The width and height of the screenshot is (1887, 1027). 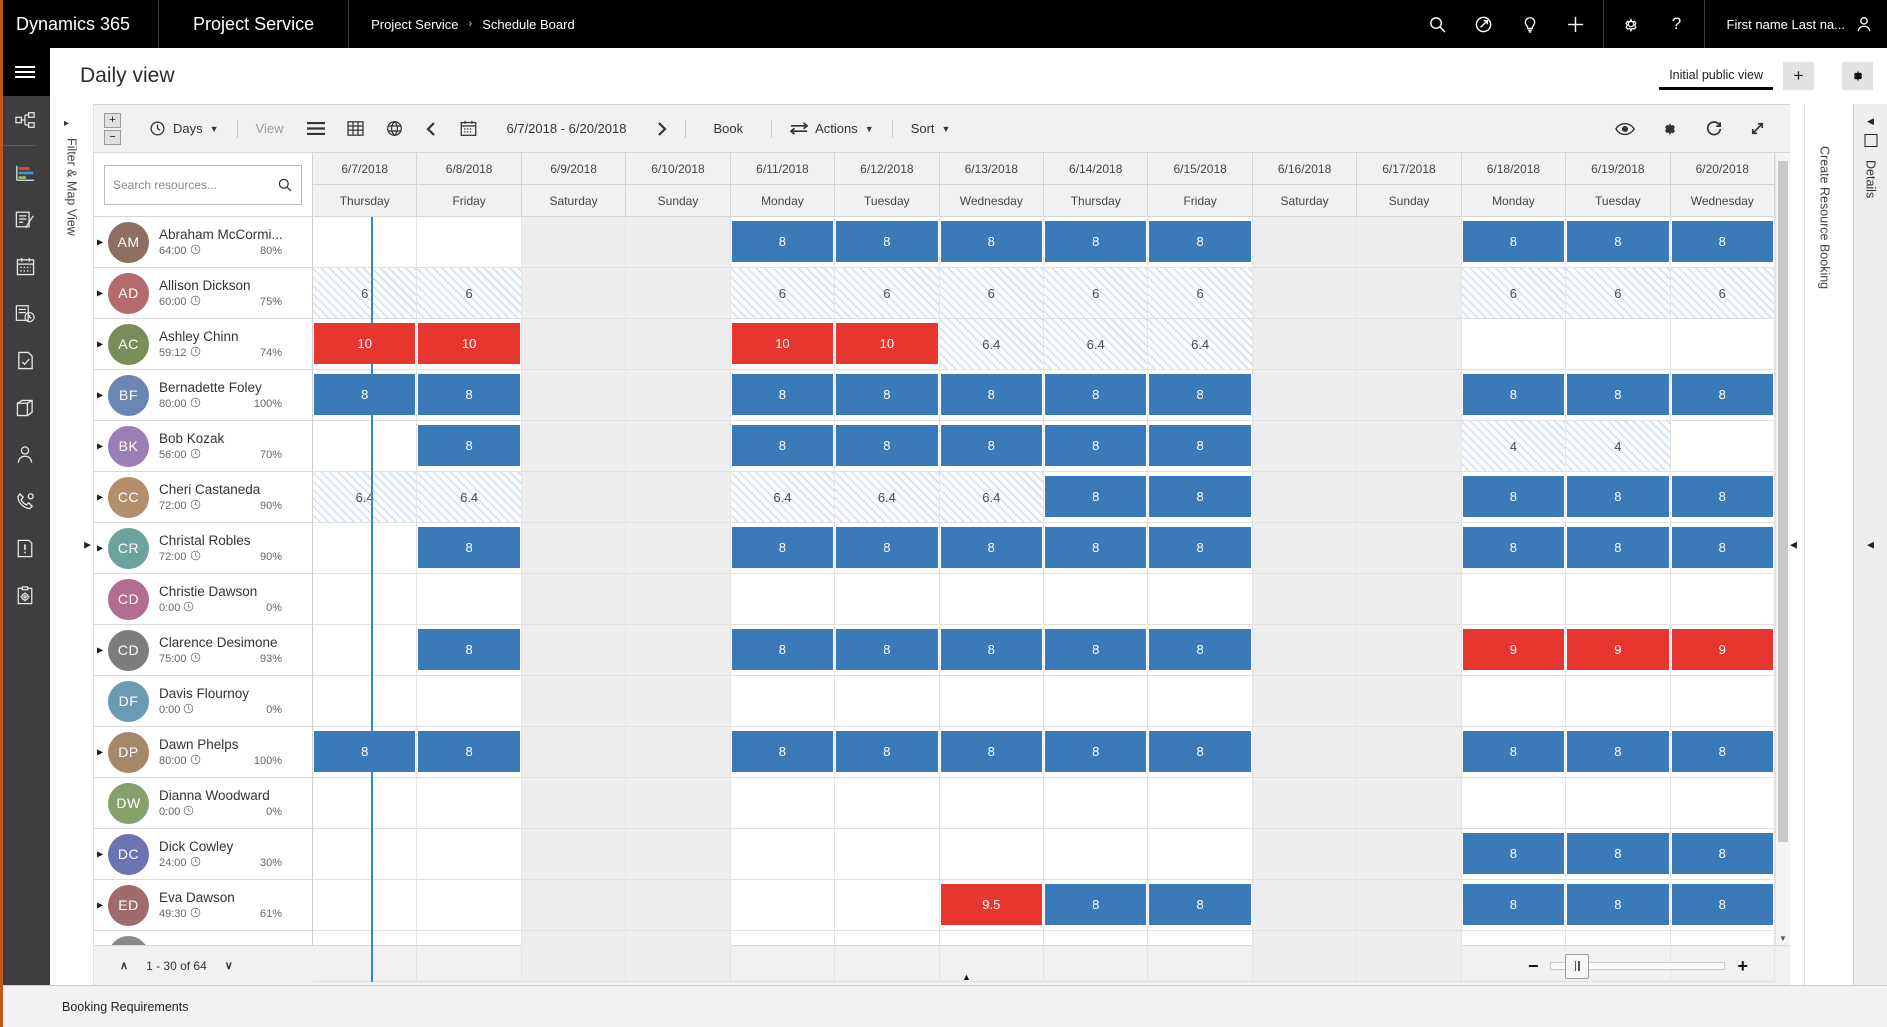 I want to click on booking-cell-overbooked: 10, so click(x=783, y=344).